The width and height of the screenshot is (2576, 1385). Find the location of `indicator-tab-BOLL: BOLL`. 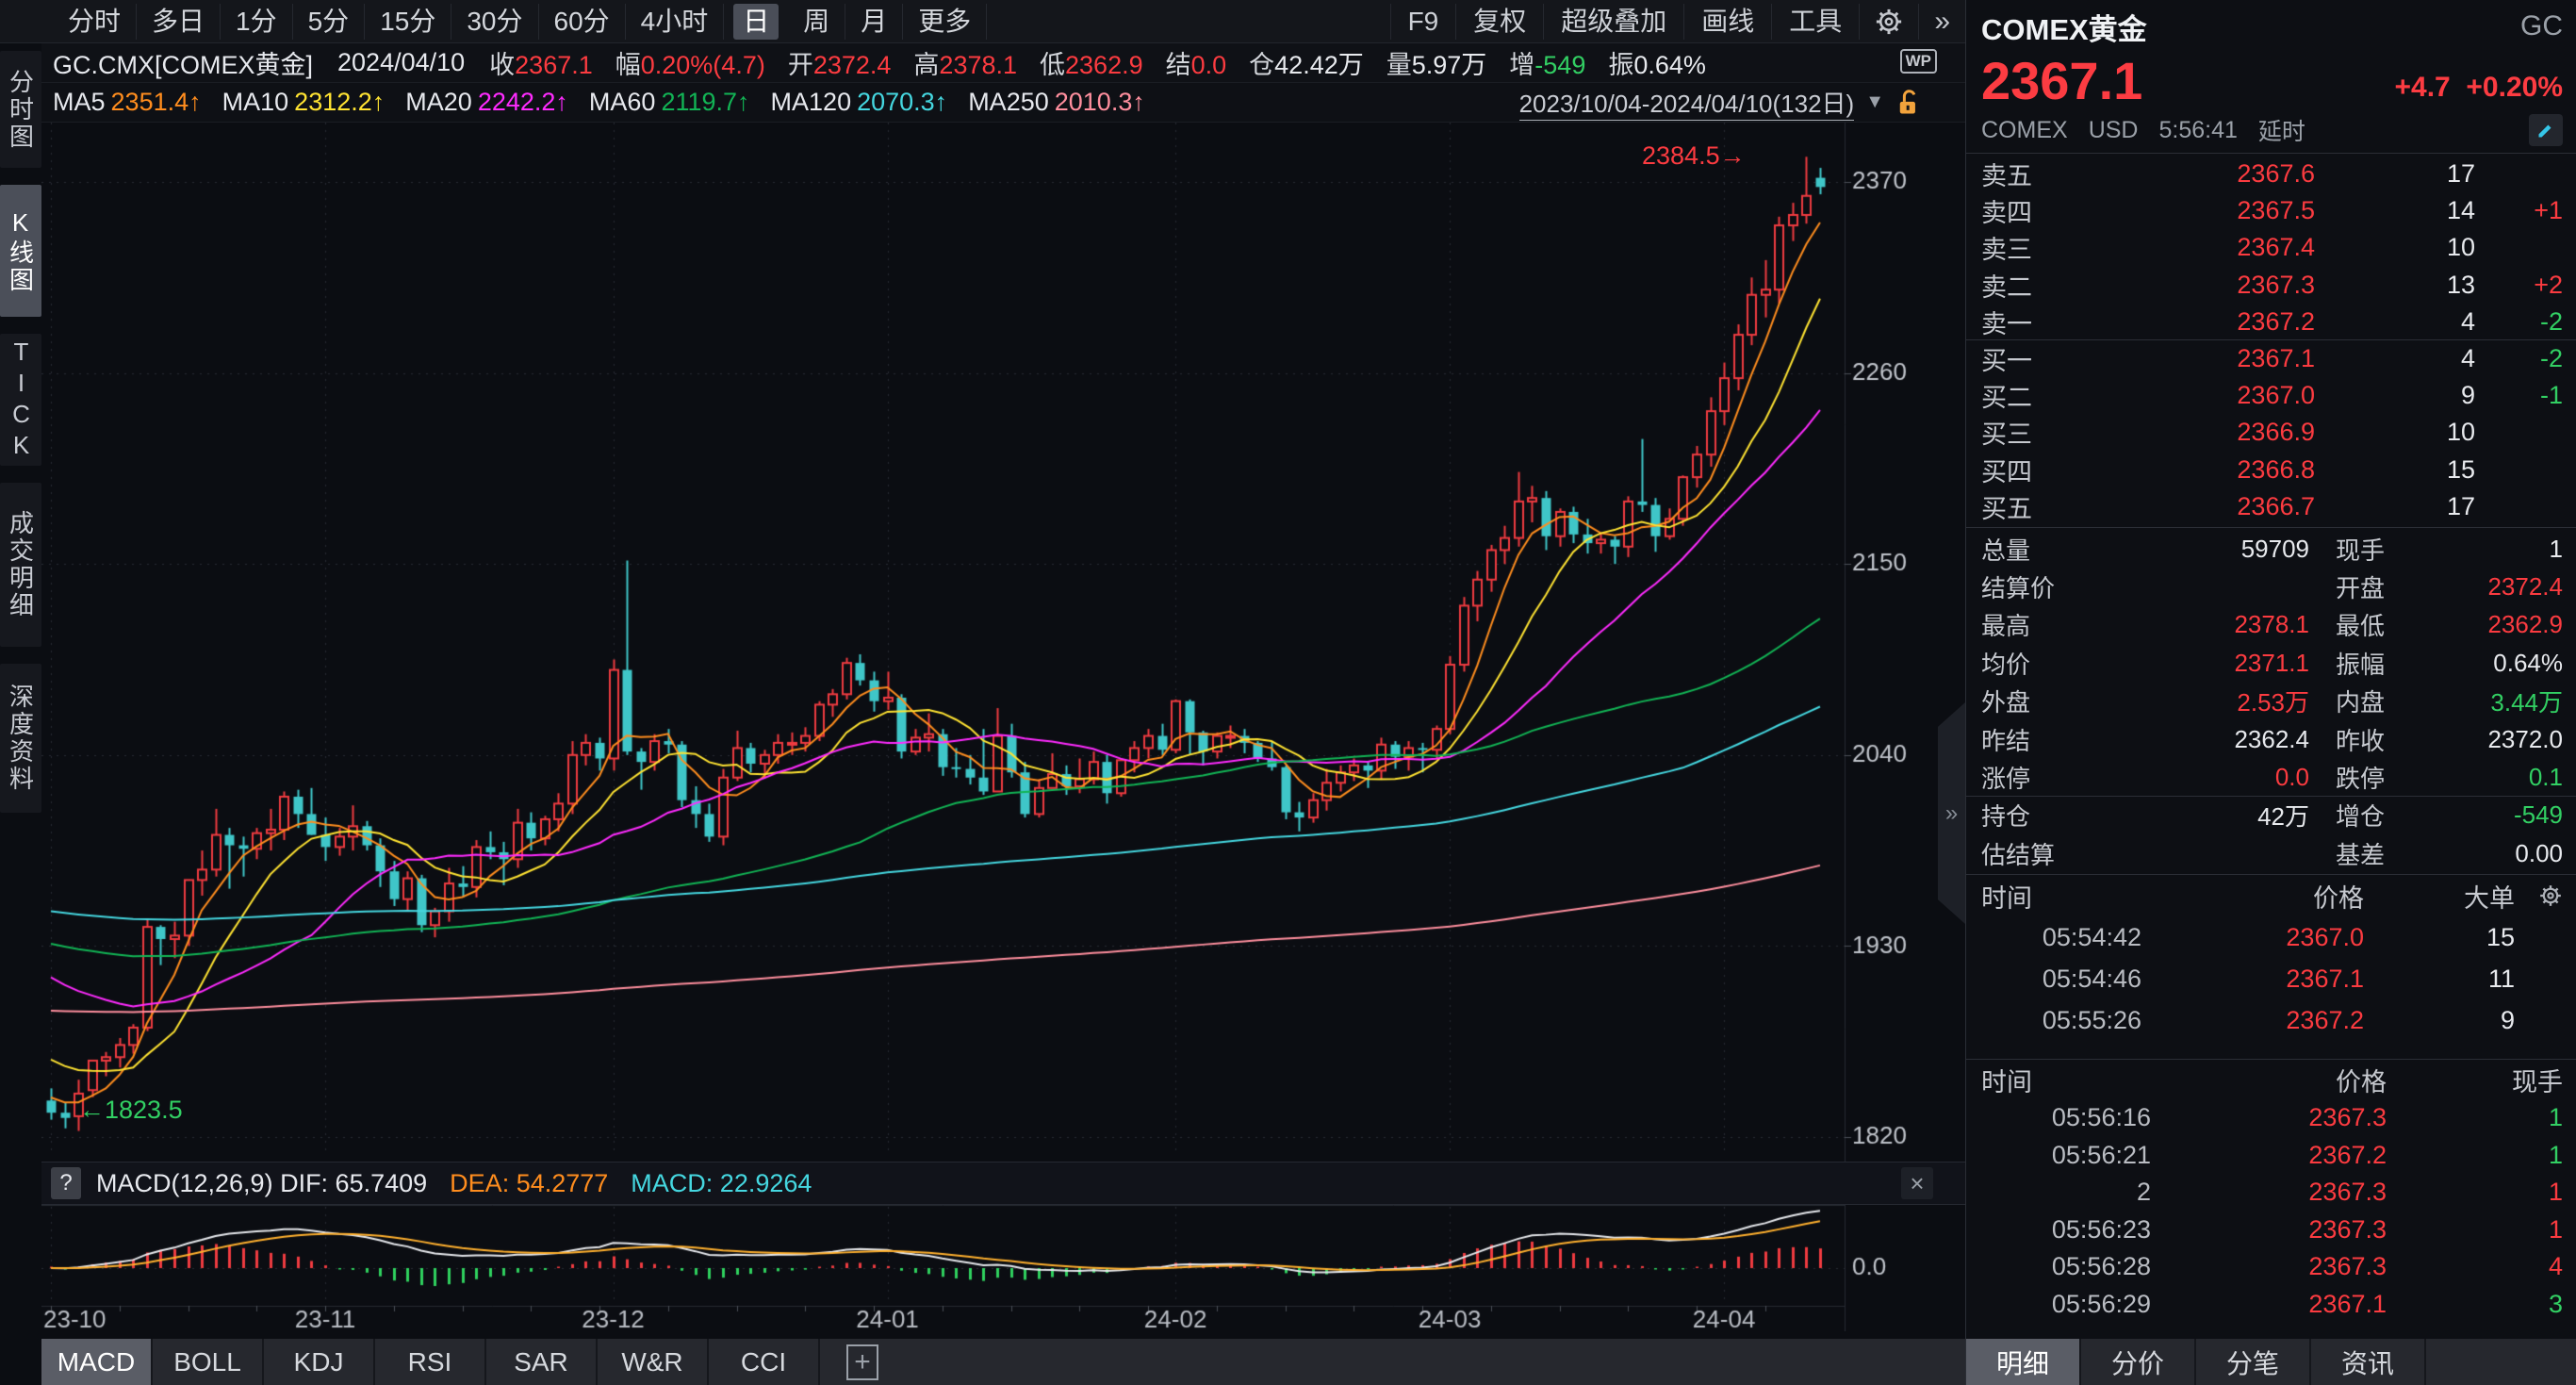

indicator-tab-BOLL: BOLL is located at coordinates (208, 1362).